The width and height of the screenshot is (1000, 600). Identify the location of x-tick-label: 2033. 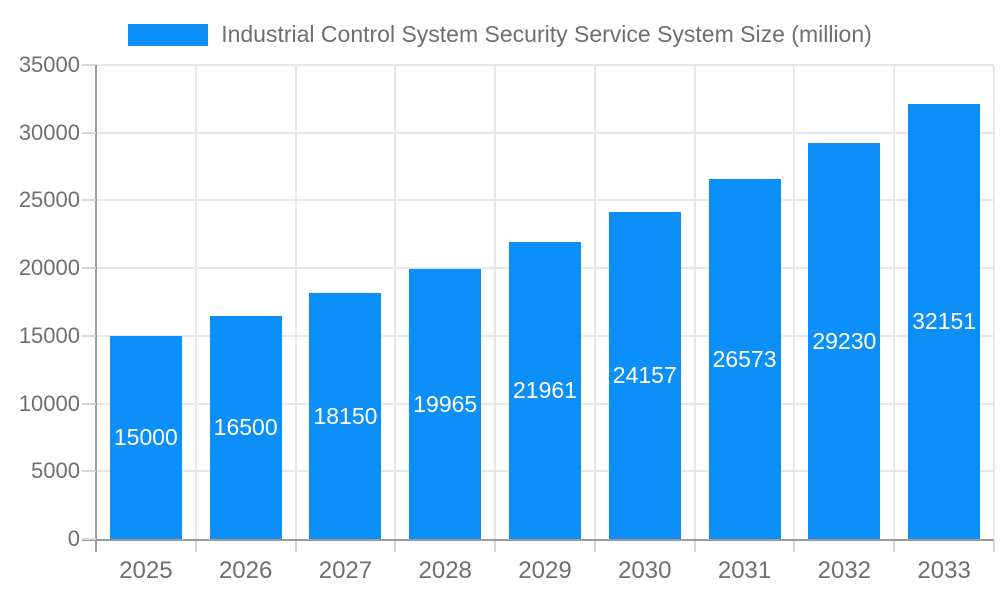
(944, 570).